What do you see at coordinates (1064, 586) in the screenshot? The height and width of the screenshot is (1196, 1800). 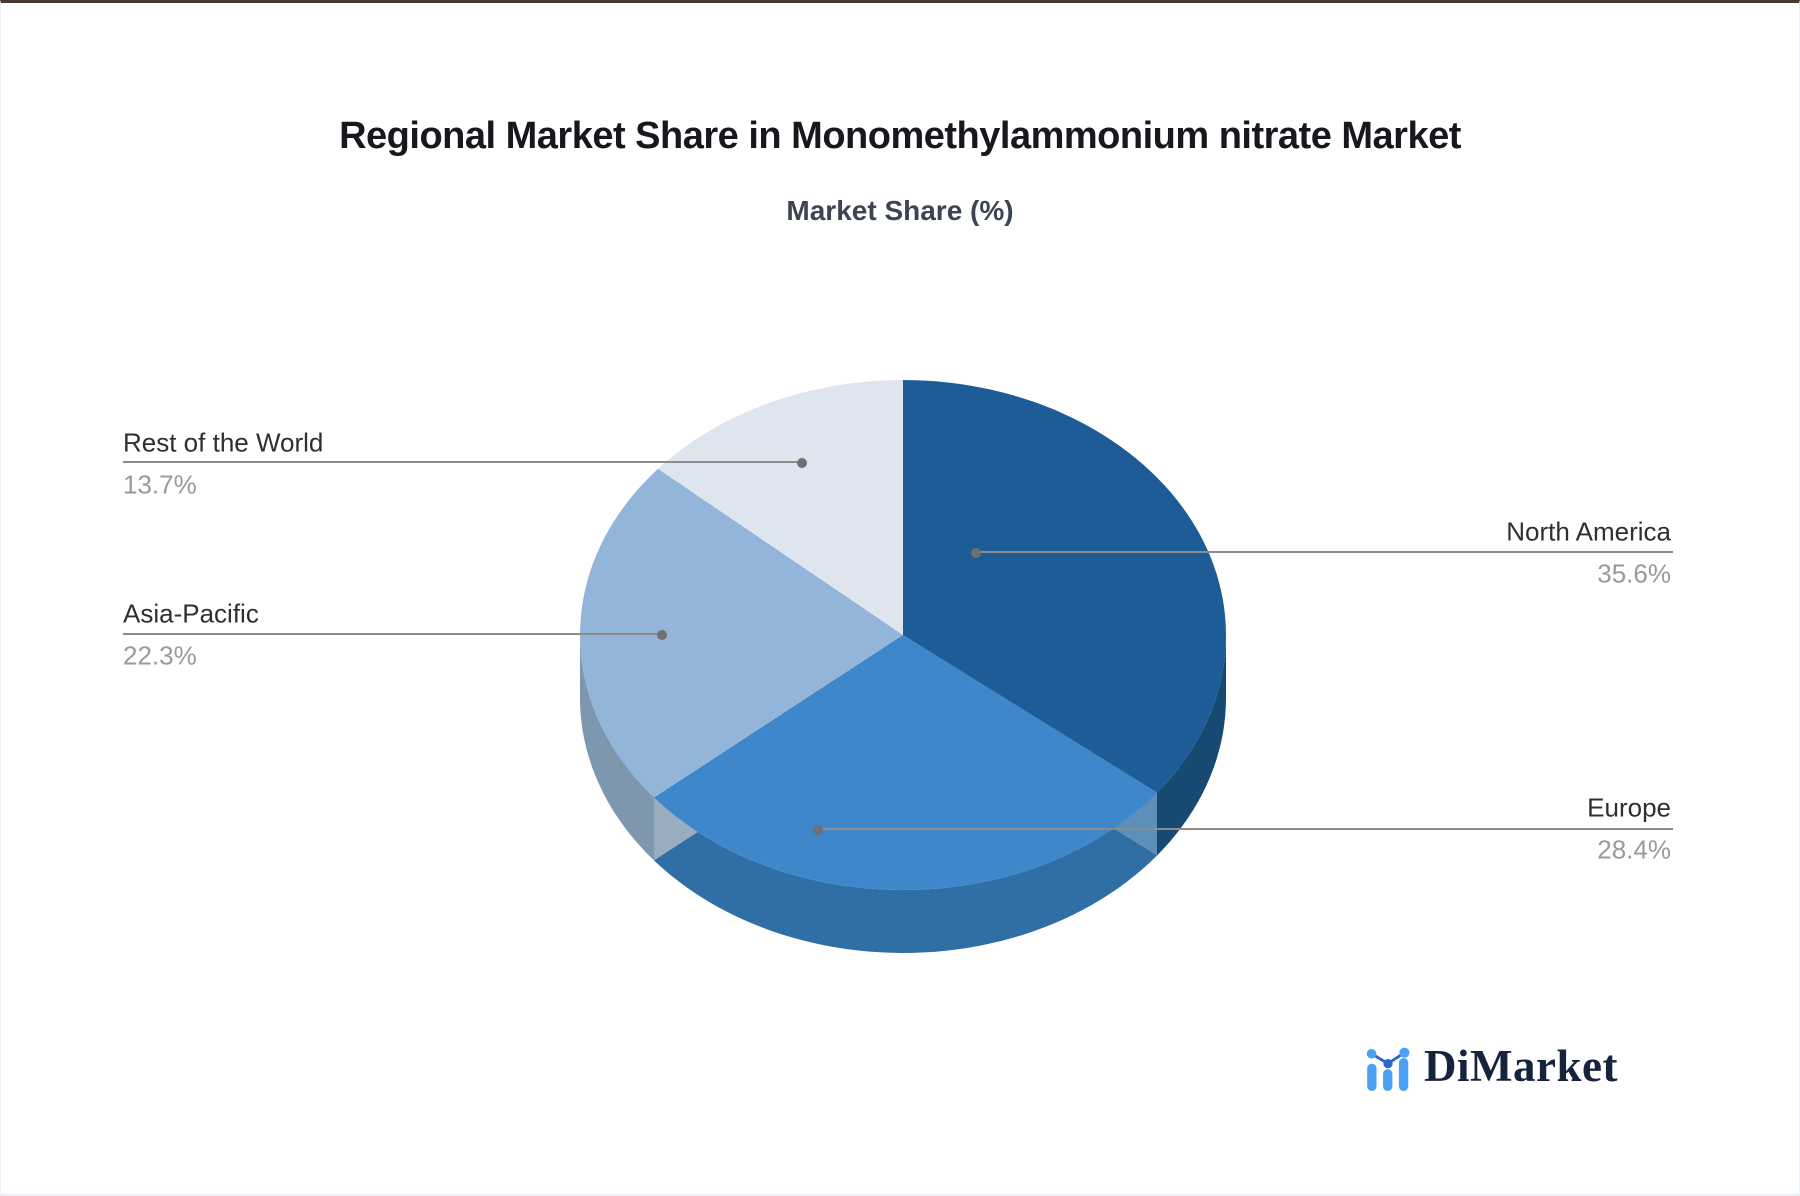 I see `pie-slice-north-america` at bounding box center [1064, 586].